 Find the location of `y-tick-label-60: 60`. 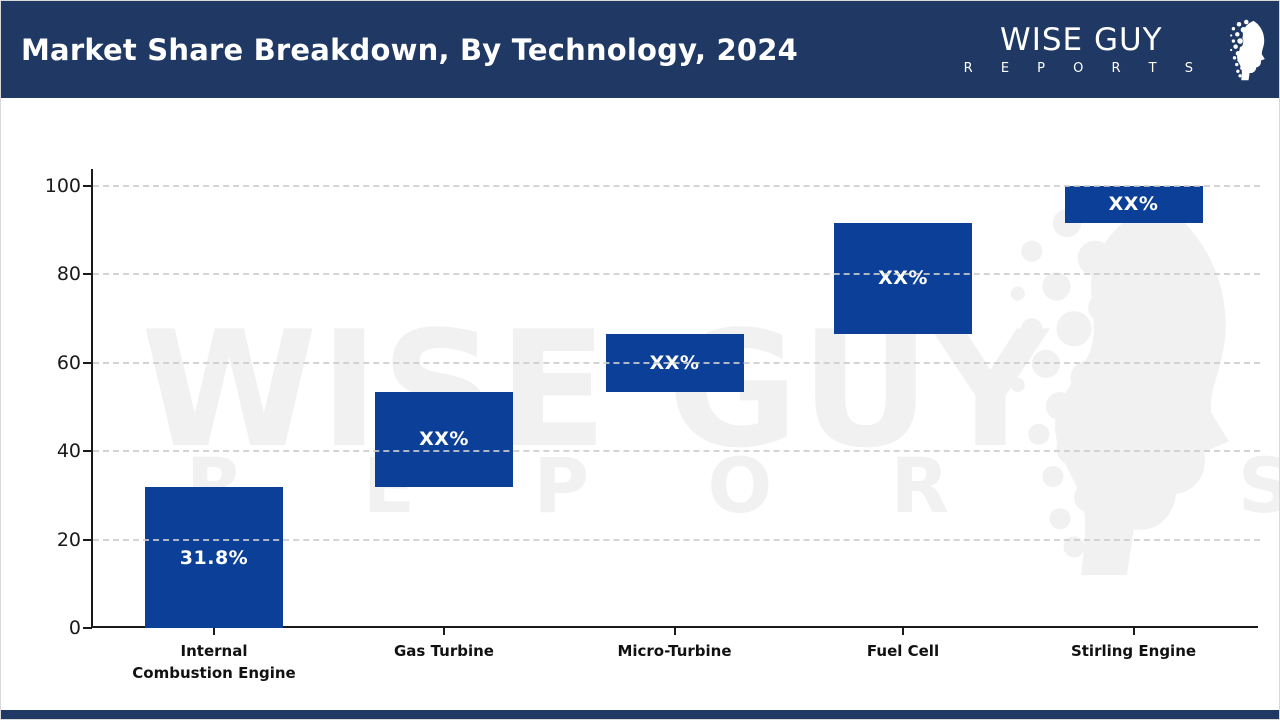

y-tick-label-60: 60 is located at coordinates (68, 362).